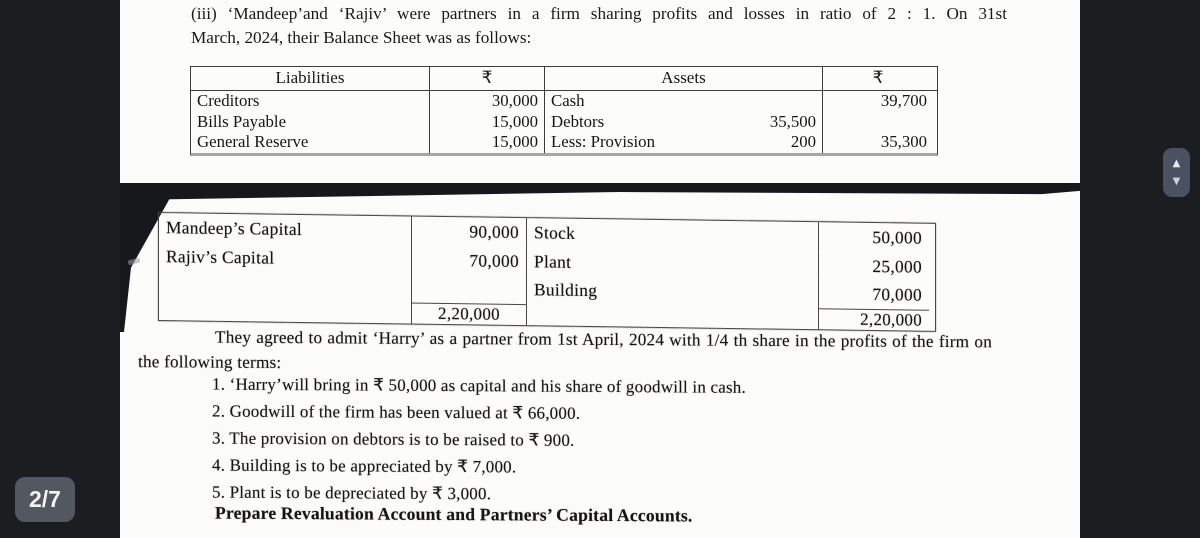 The height and width of the screenshot is (538, 1200). I want to click on asset-sub-amount: 35,500, so click(792, 121).